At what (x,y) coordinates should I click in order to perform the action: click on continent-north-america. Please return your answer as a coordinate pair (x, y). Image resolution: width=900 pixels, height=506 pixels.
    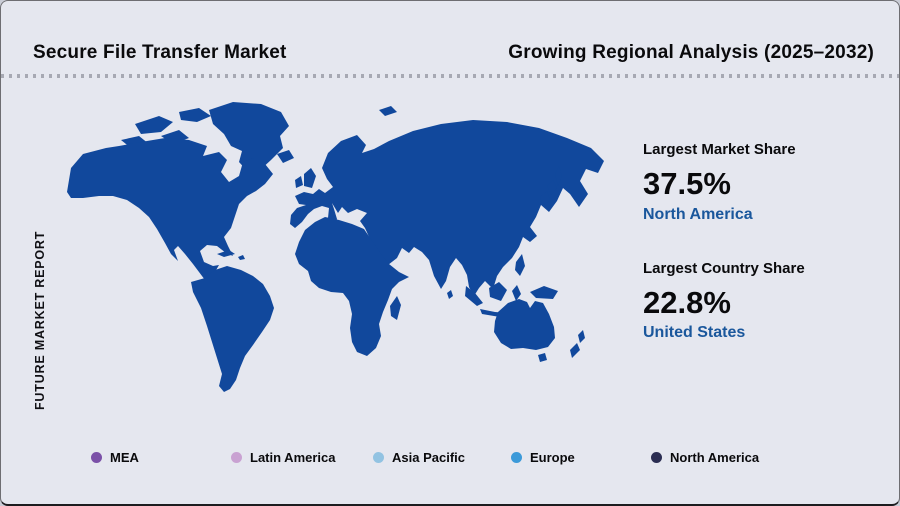
    Looking at the image, I should click on (170, 212).